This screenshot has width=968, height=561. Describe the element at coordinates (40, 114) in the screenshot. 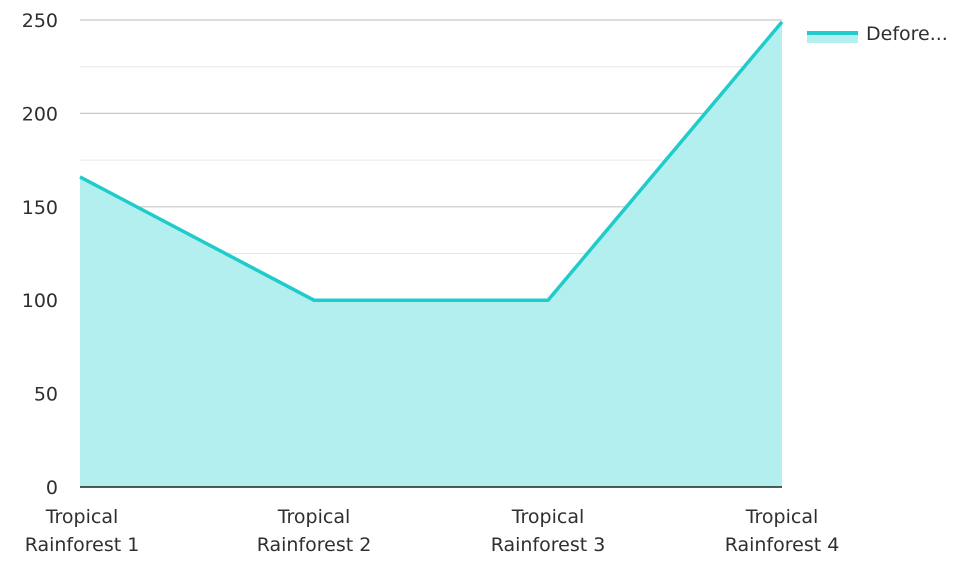

I see `y-tick-label: 200` at that location.